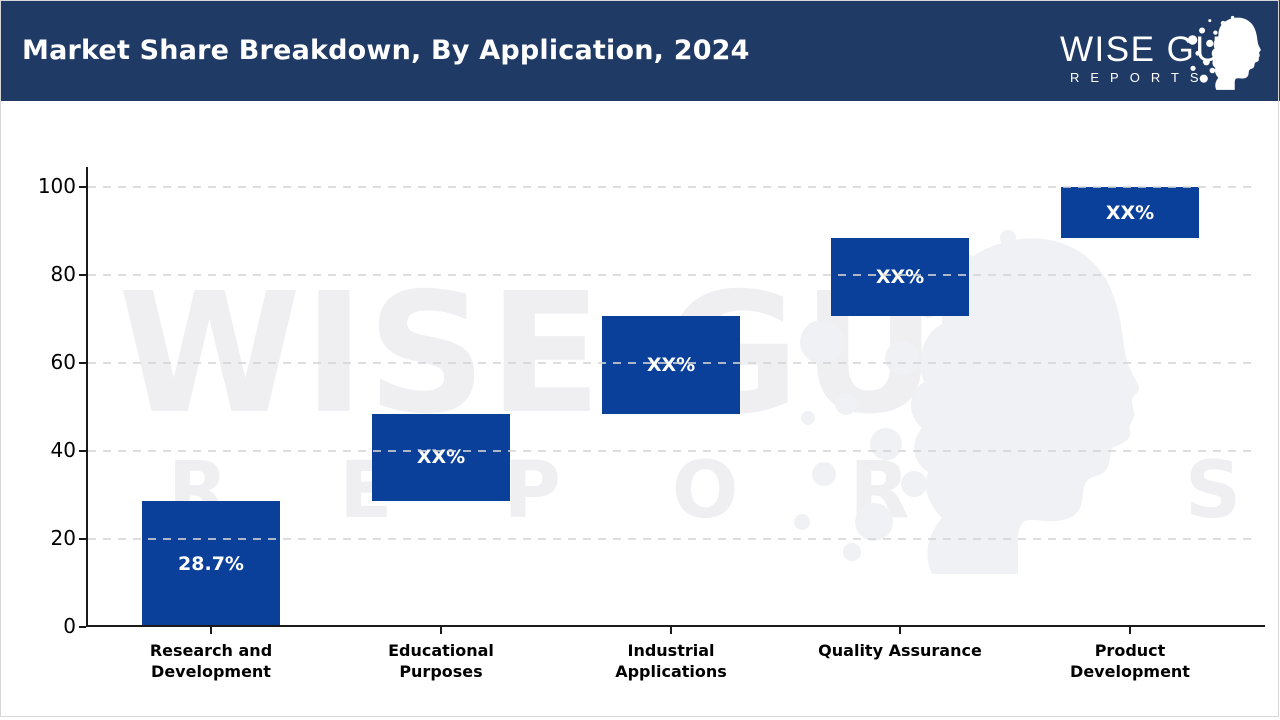  Describe the element at coordinates (441, 457) in the screenshot. I see `bar-educational-purposes: XX%` at that location.